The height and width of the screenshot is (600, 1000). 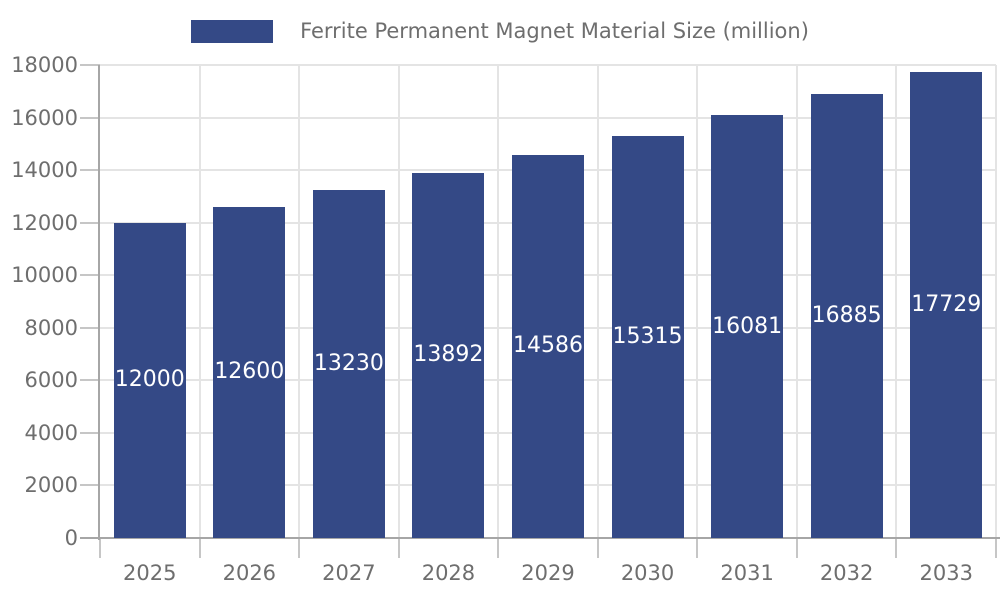 I want to click on x-axis-label: 2025, so click(x=150, y=573).